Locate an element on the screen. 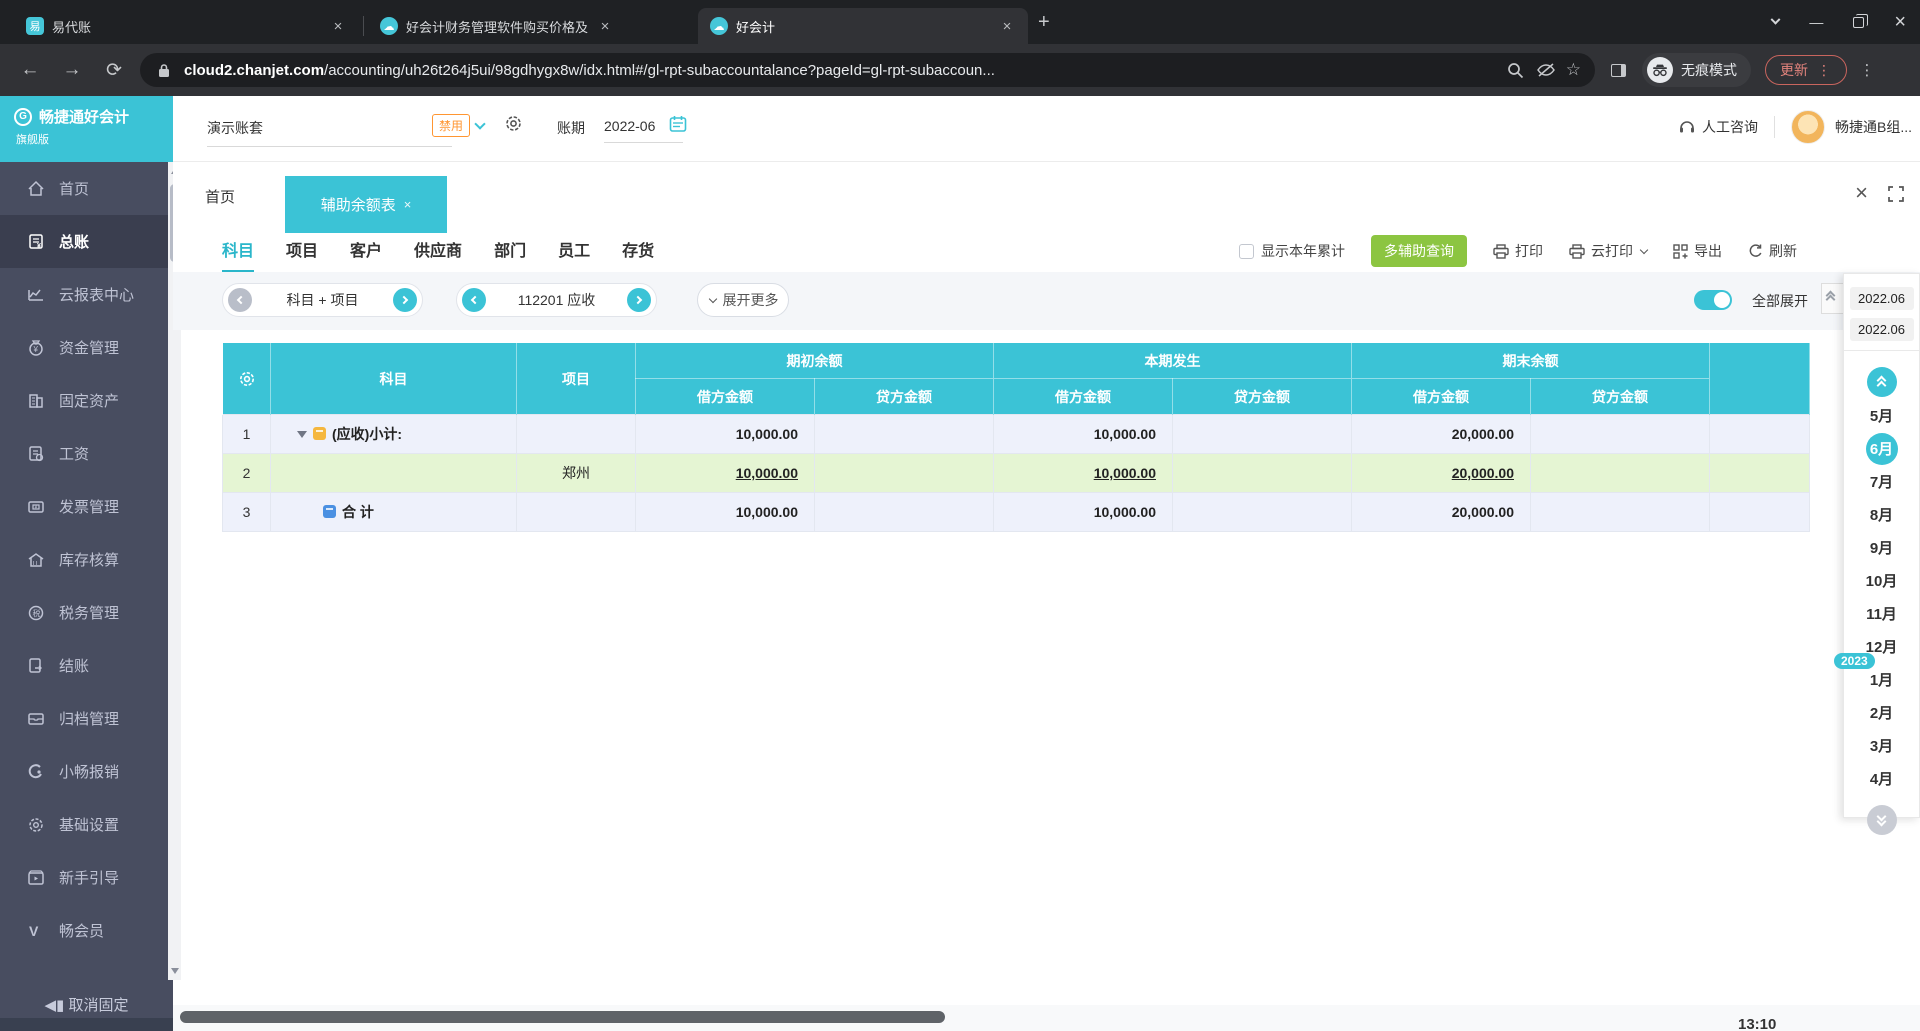  sidebar-item-cloud-report: 云报表中心 is located at coordinates (86, 294).